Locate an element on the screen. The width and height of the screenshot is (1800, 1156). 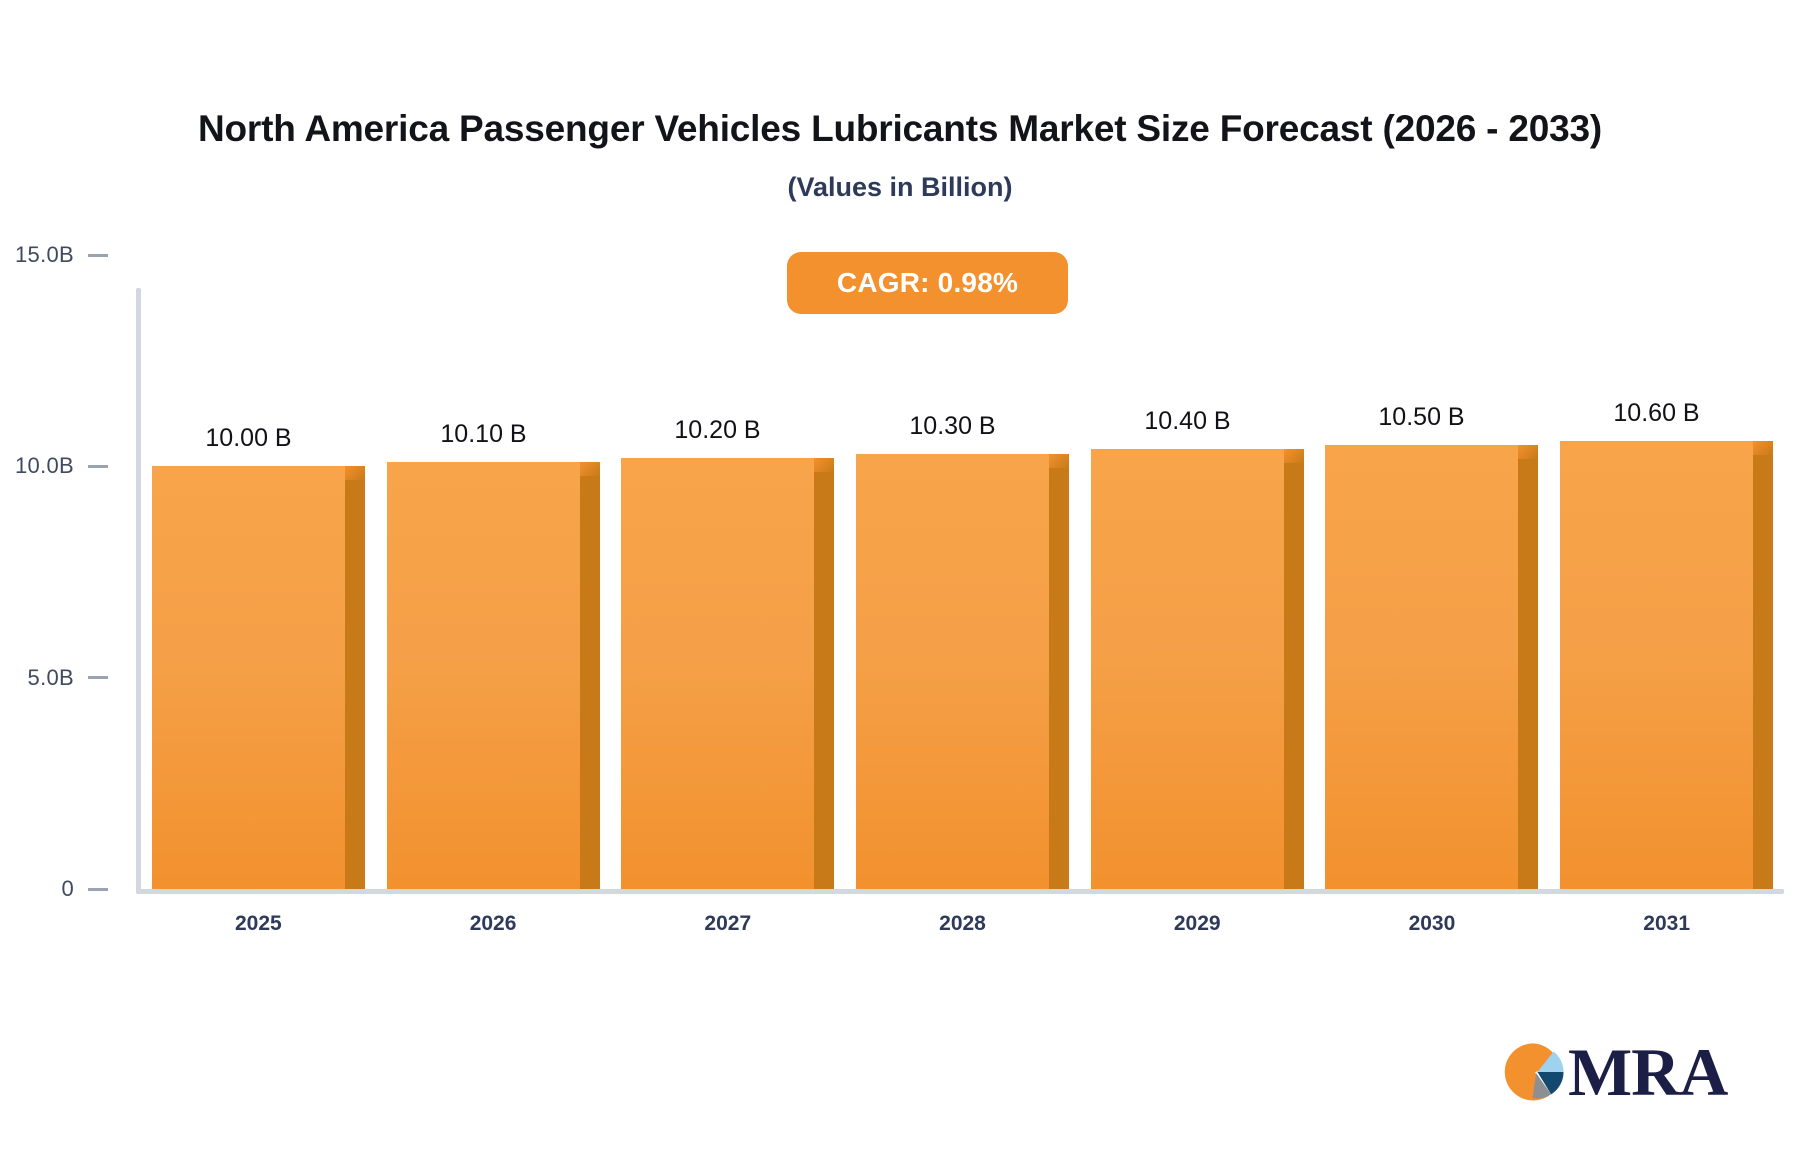
x-axis-line is located at coordinates (960, 891).